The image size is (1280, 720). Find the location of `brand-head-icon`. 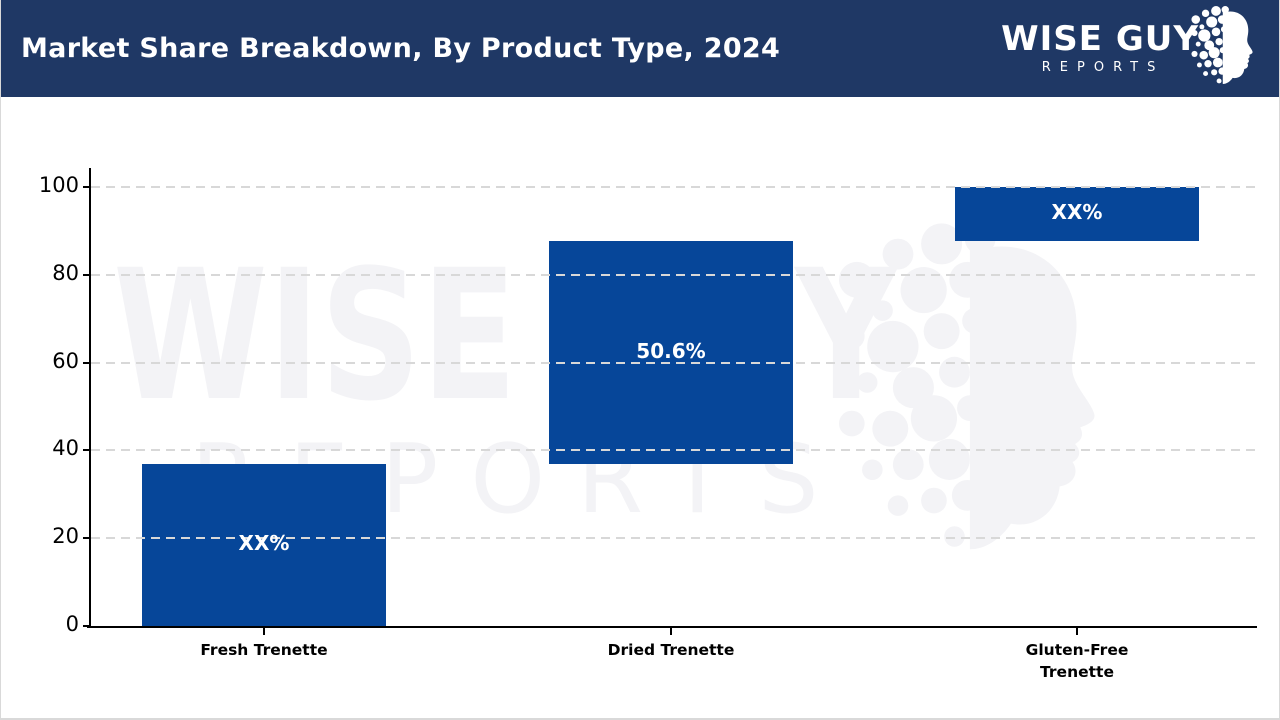

brand-head-icon is located at coordinates (1224, 48).